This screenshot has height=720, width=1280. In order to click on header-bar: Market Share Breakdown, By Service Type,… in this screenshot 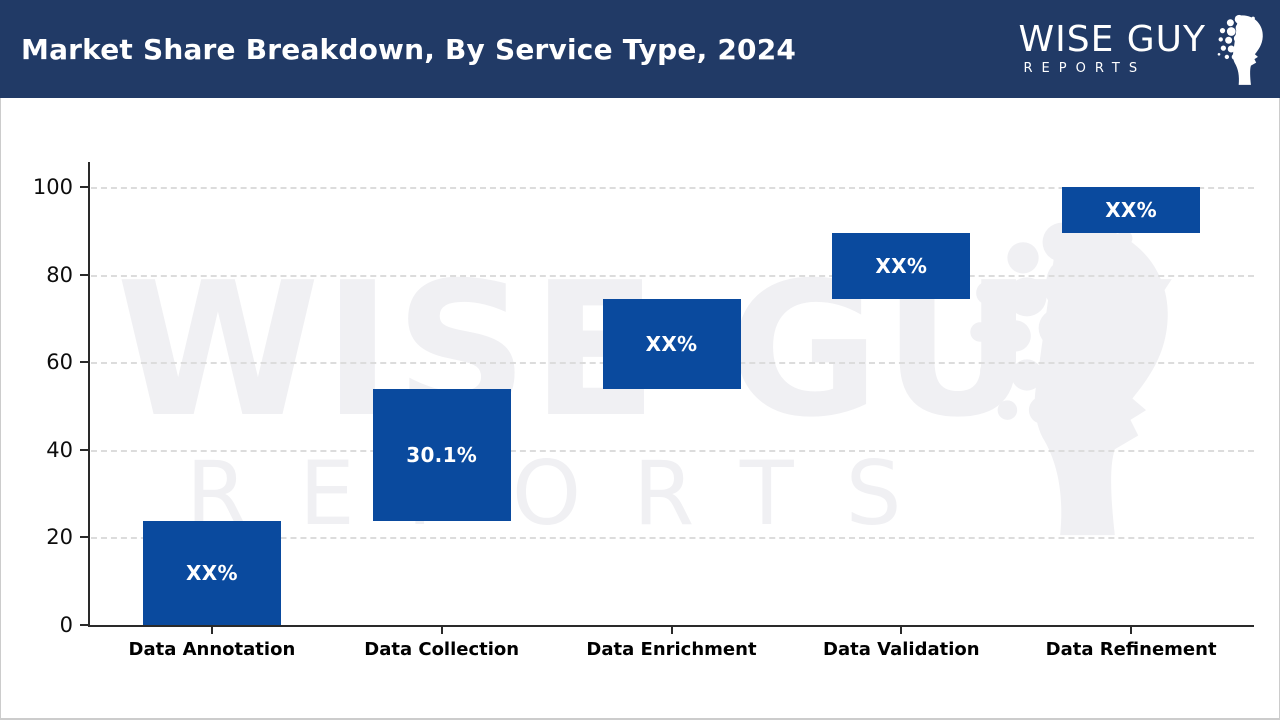, I will do `click(640, 49)`.